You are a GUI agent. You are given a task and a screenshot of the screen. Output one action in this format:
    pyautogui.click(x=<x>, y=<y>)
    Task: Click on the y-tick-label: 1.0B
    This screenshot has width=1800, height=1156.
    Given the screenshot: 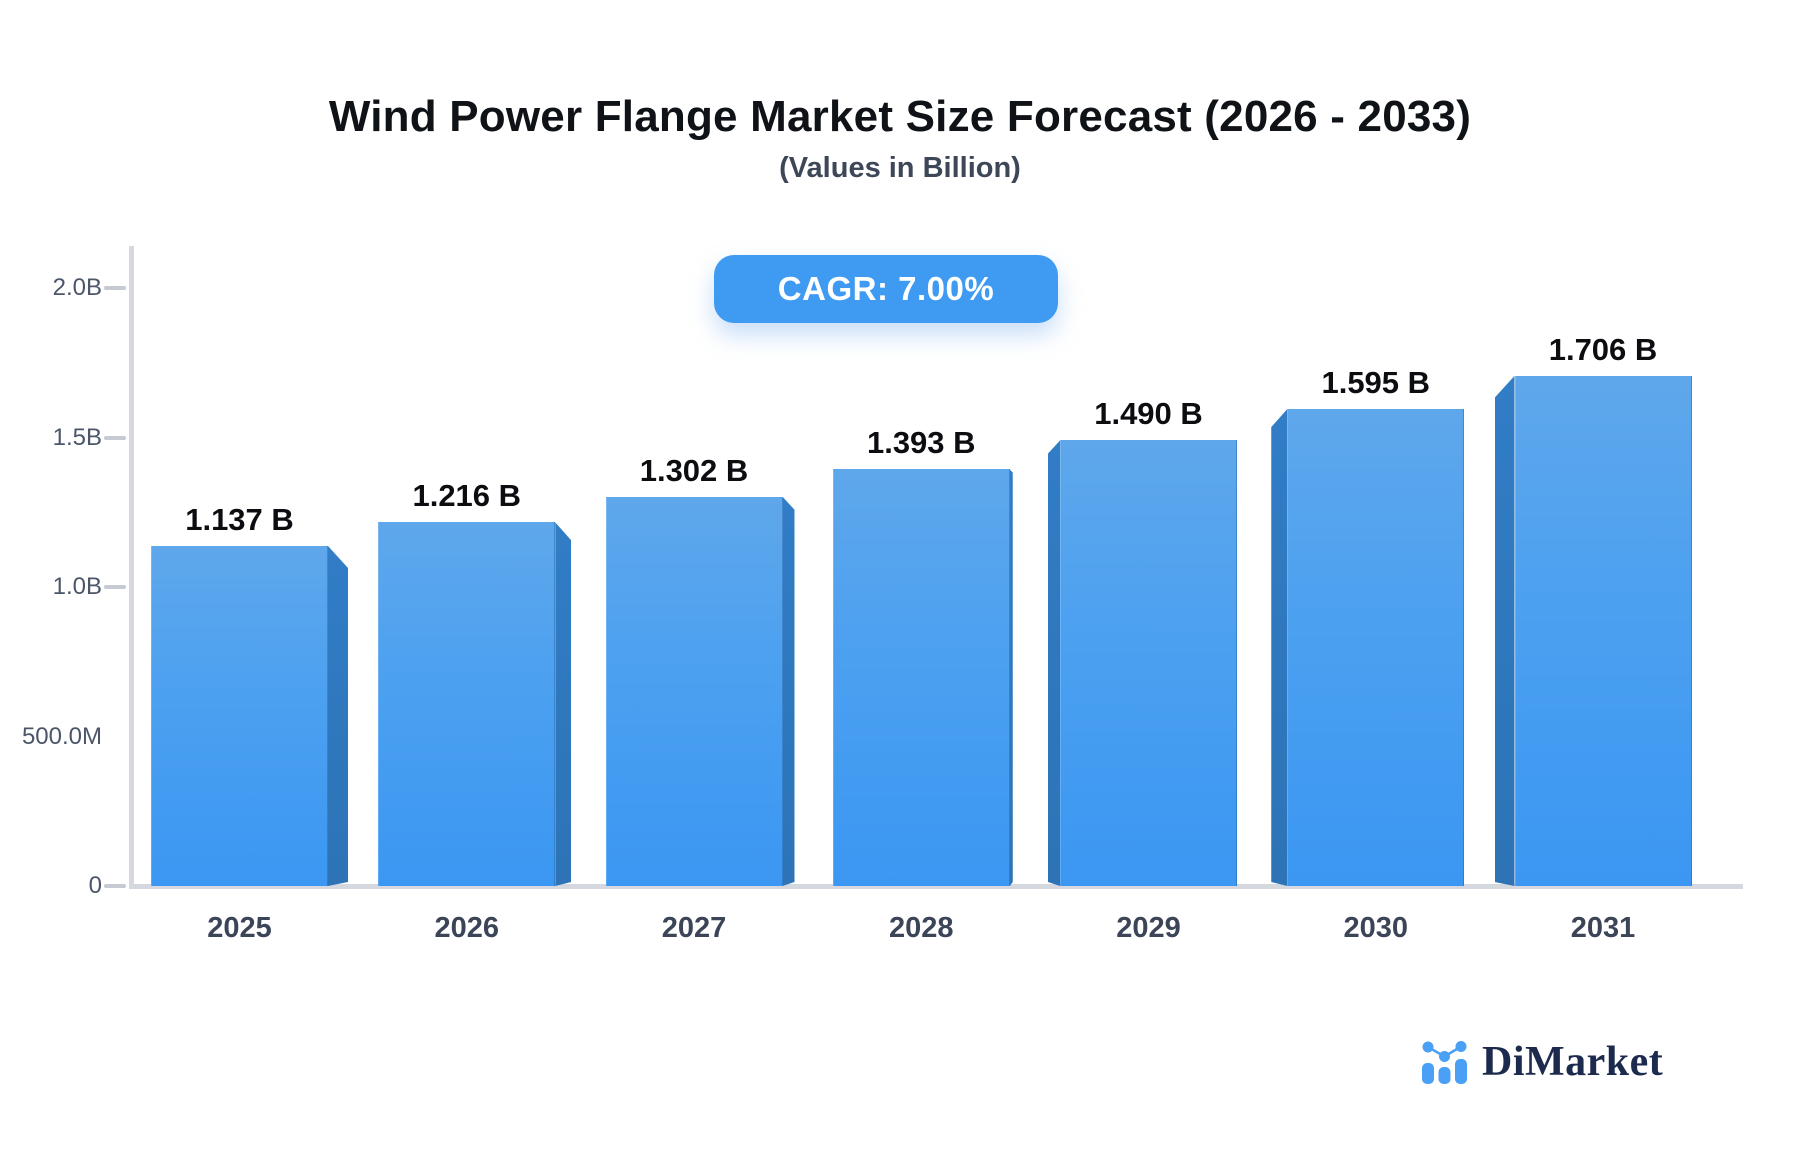 What is the action you would take?
    pyautogui.click(x=77, y=586)
    